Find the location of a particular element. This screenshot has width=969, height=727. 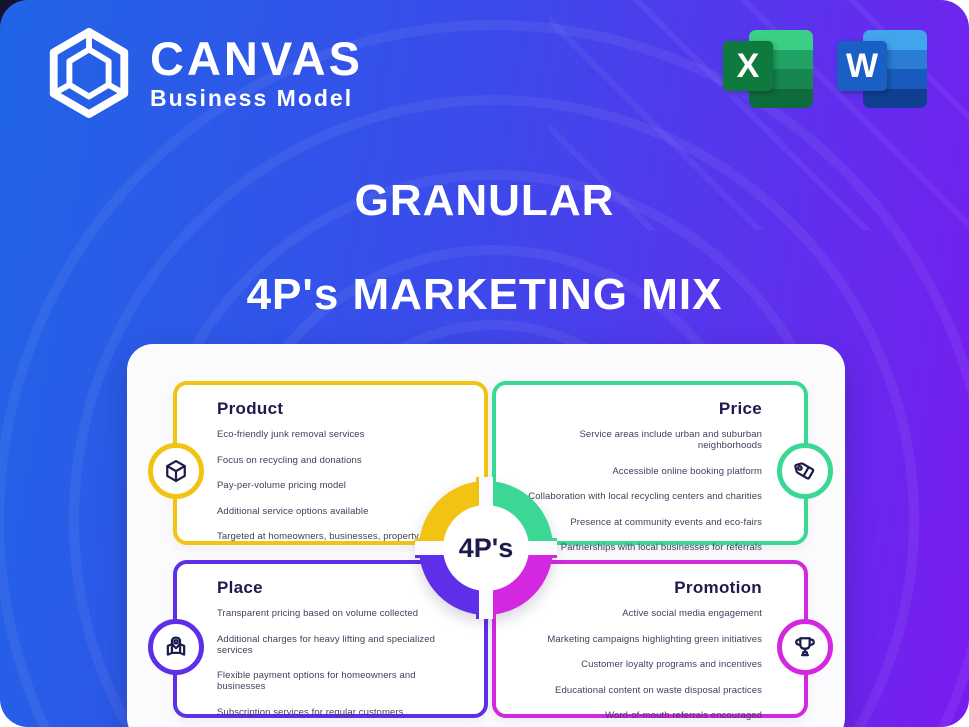

excel-icon: X is located at coordinates (768, 69).